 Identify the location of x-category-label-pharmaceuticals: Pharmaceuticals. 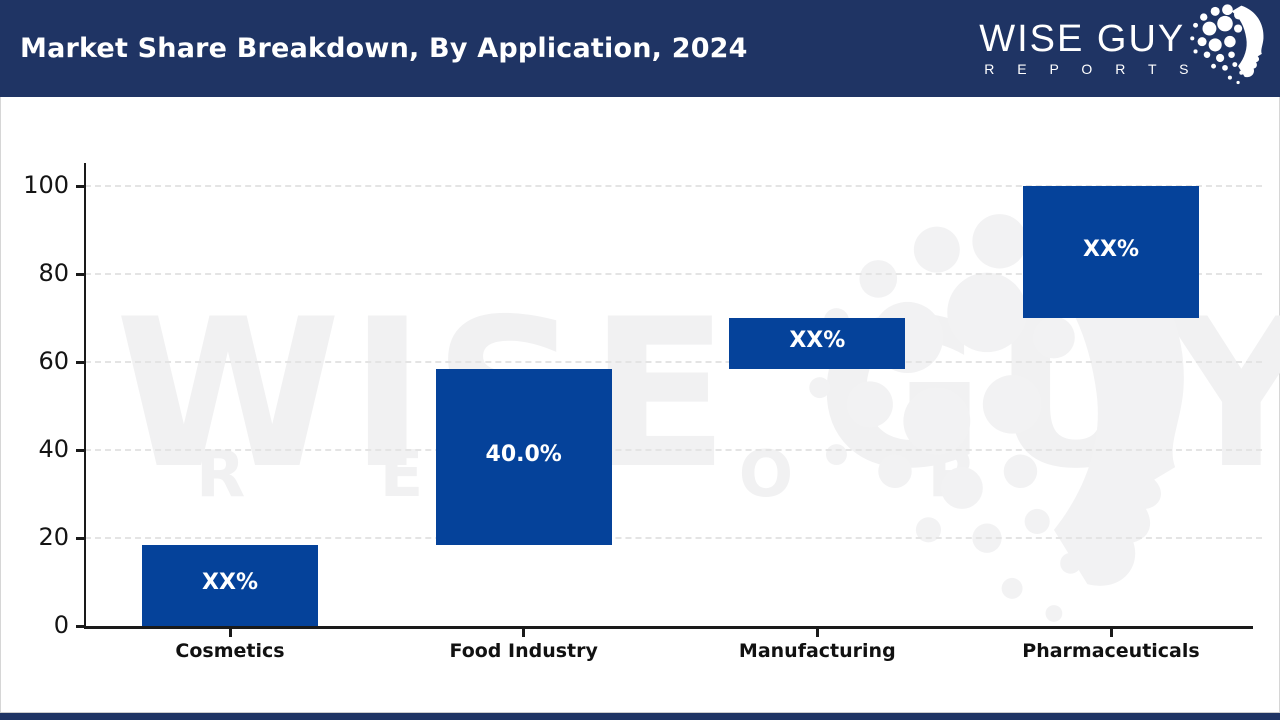
(1111, 651).